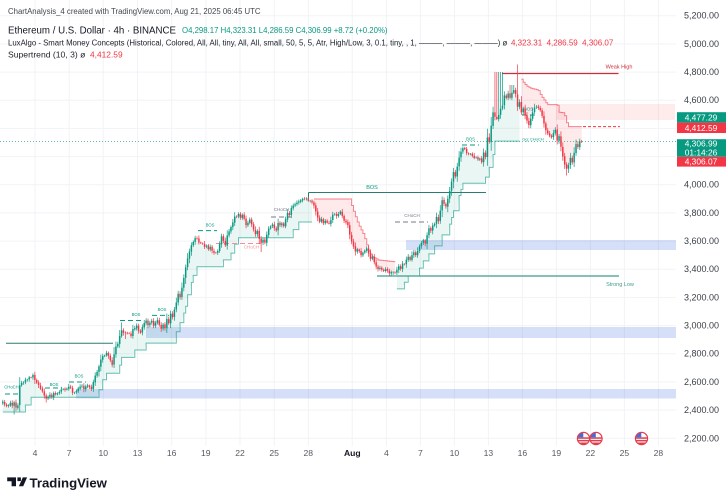  Describe the element at coordinates (701, 144) in the screenshot. I see `svg-text: 4,306.99` at that location.